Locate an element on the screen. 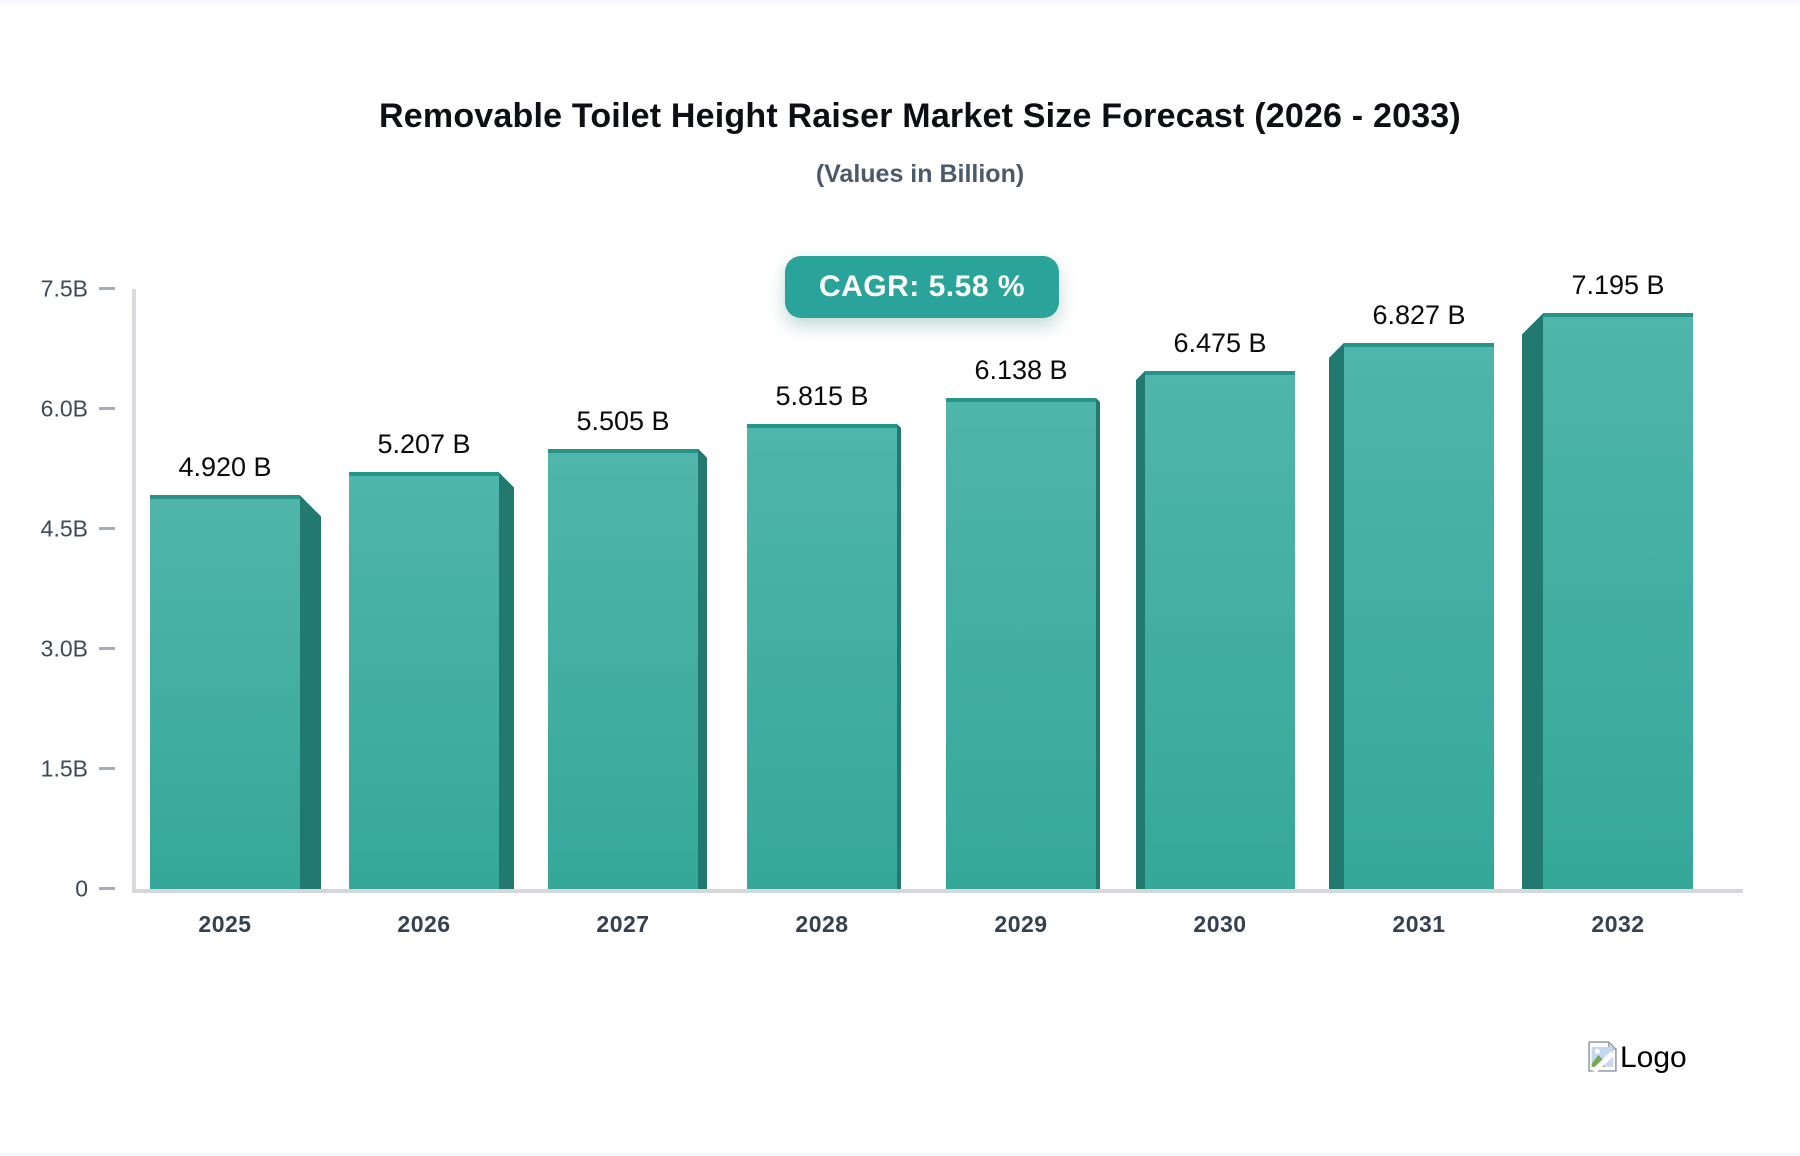  bar-2028: 5.815 B 2028 is located at coordinates (824, 659).